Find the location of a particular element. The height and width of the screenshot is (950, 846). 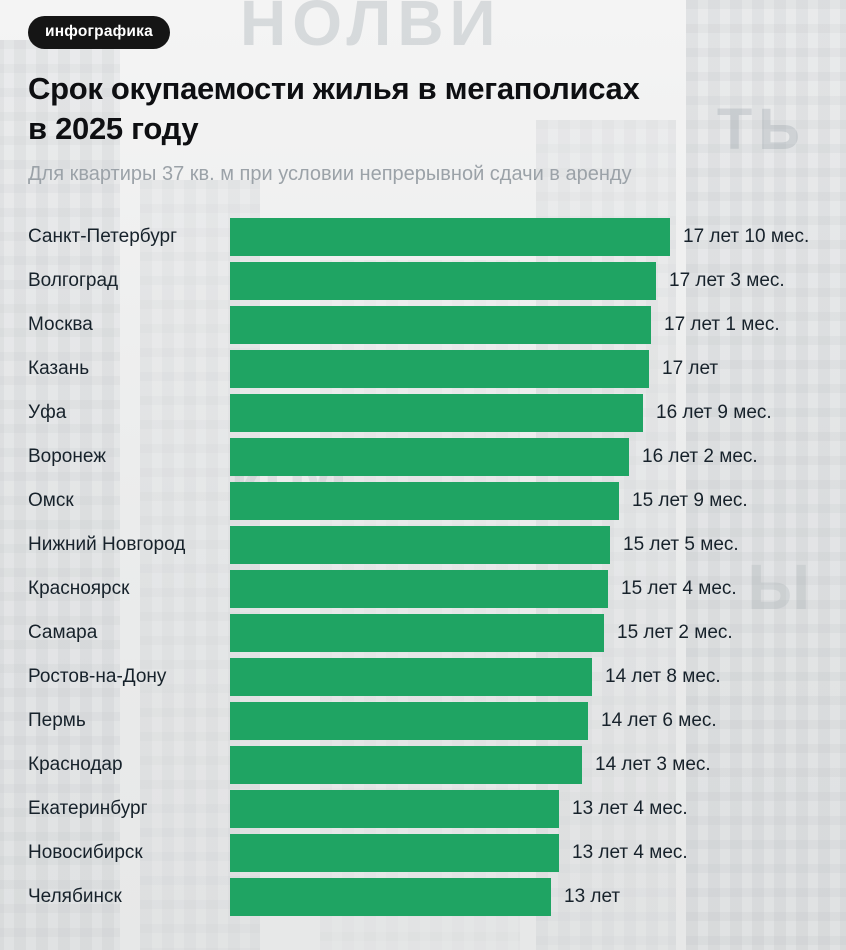

chart-row: Пермь 14 лет 6 мес. is located at coordinates (423, 721).